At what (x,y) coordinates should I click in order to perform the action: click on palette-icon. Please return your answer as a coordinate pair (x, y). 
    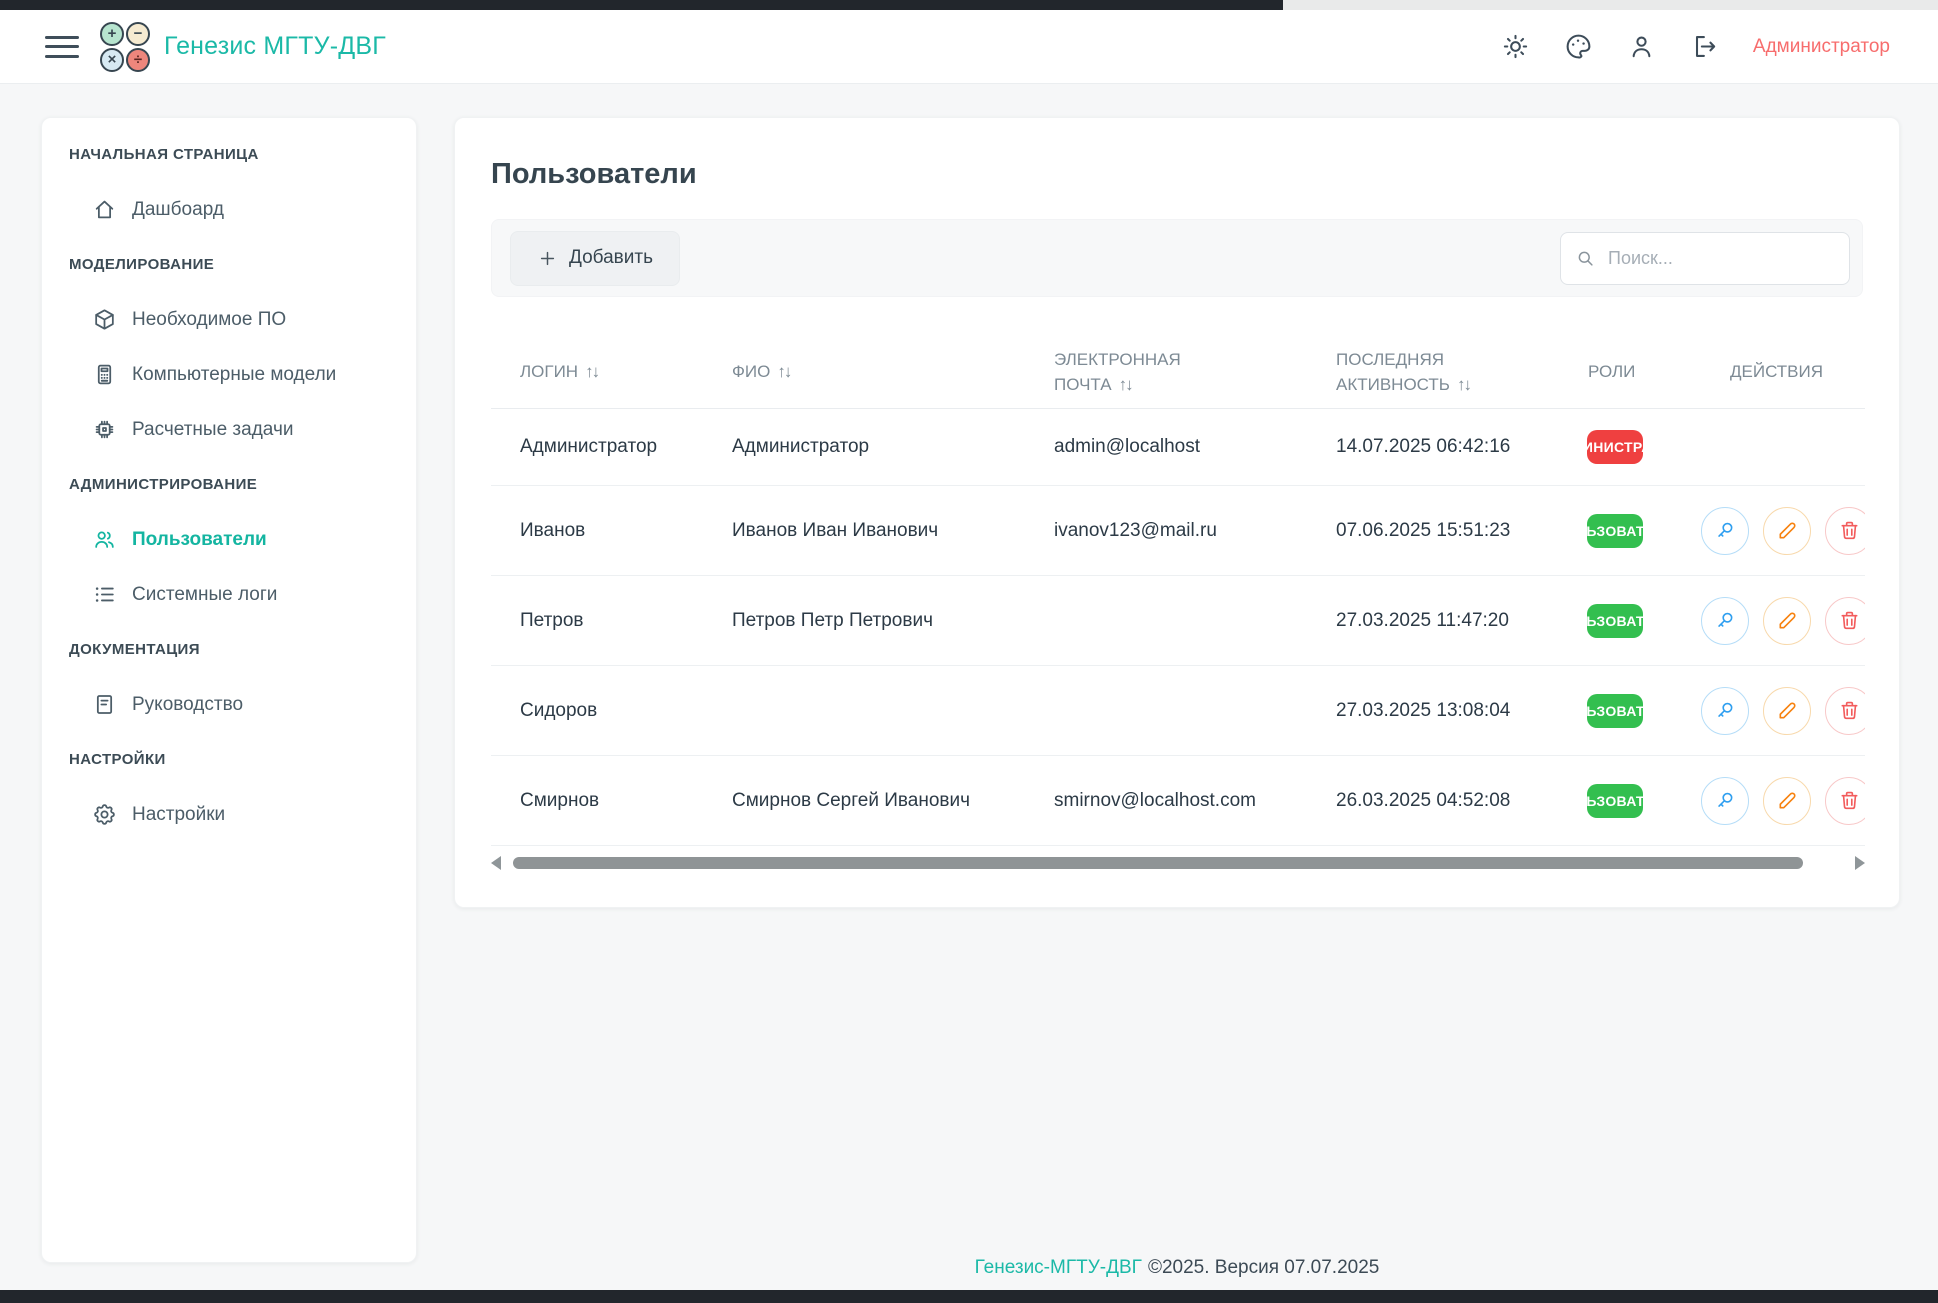
    Looking at the image, I should click on (1578, 46).